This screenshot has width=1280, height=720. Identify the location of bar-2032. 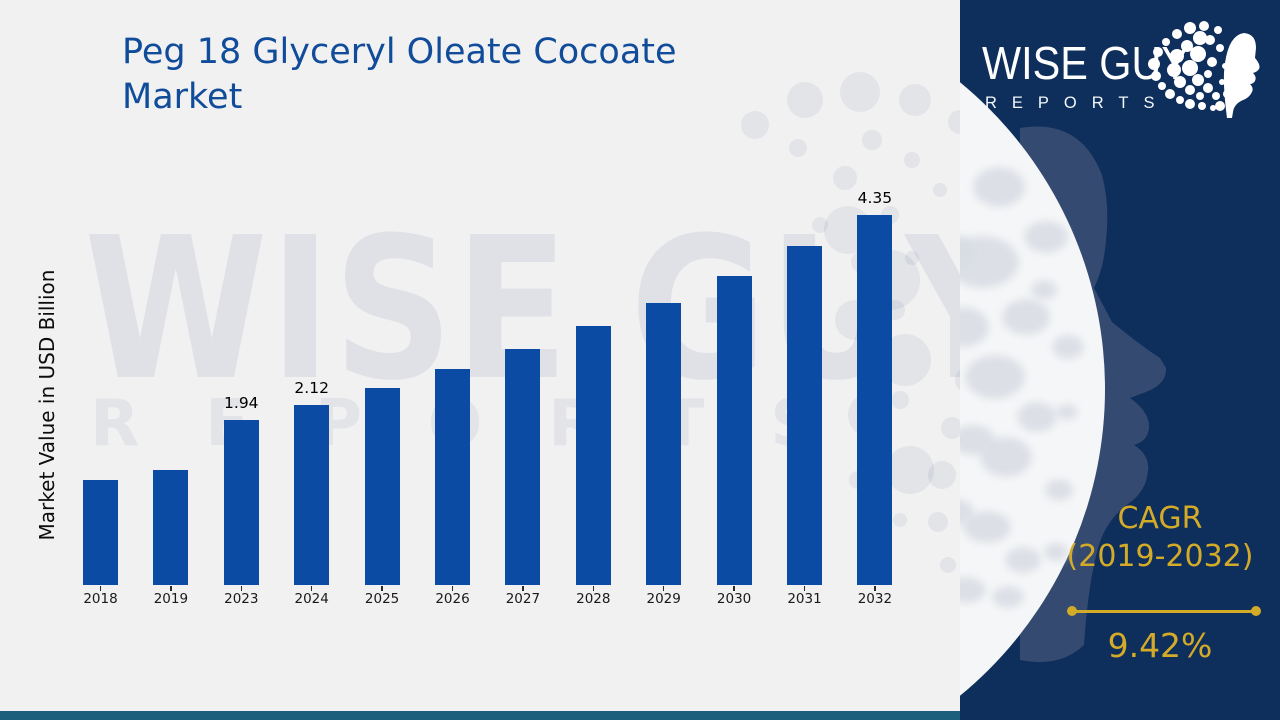
(875, 399).